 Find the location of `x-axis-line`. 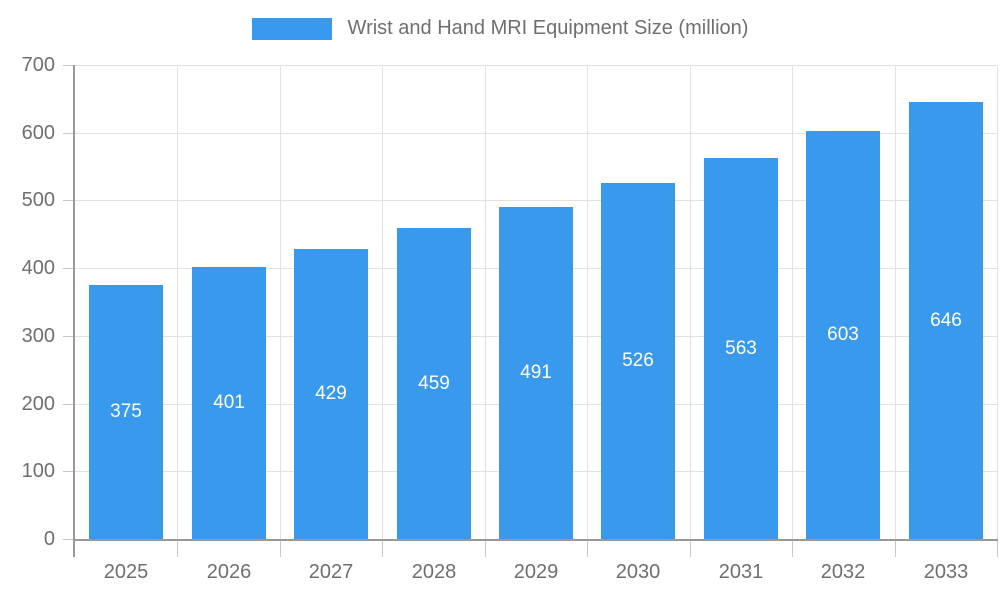

x-axis-line is located at coordinates (535, 540).